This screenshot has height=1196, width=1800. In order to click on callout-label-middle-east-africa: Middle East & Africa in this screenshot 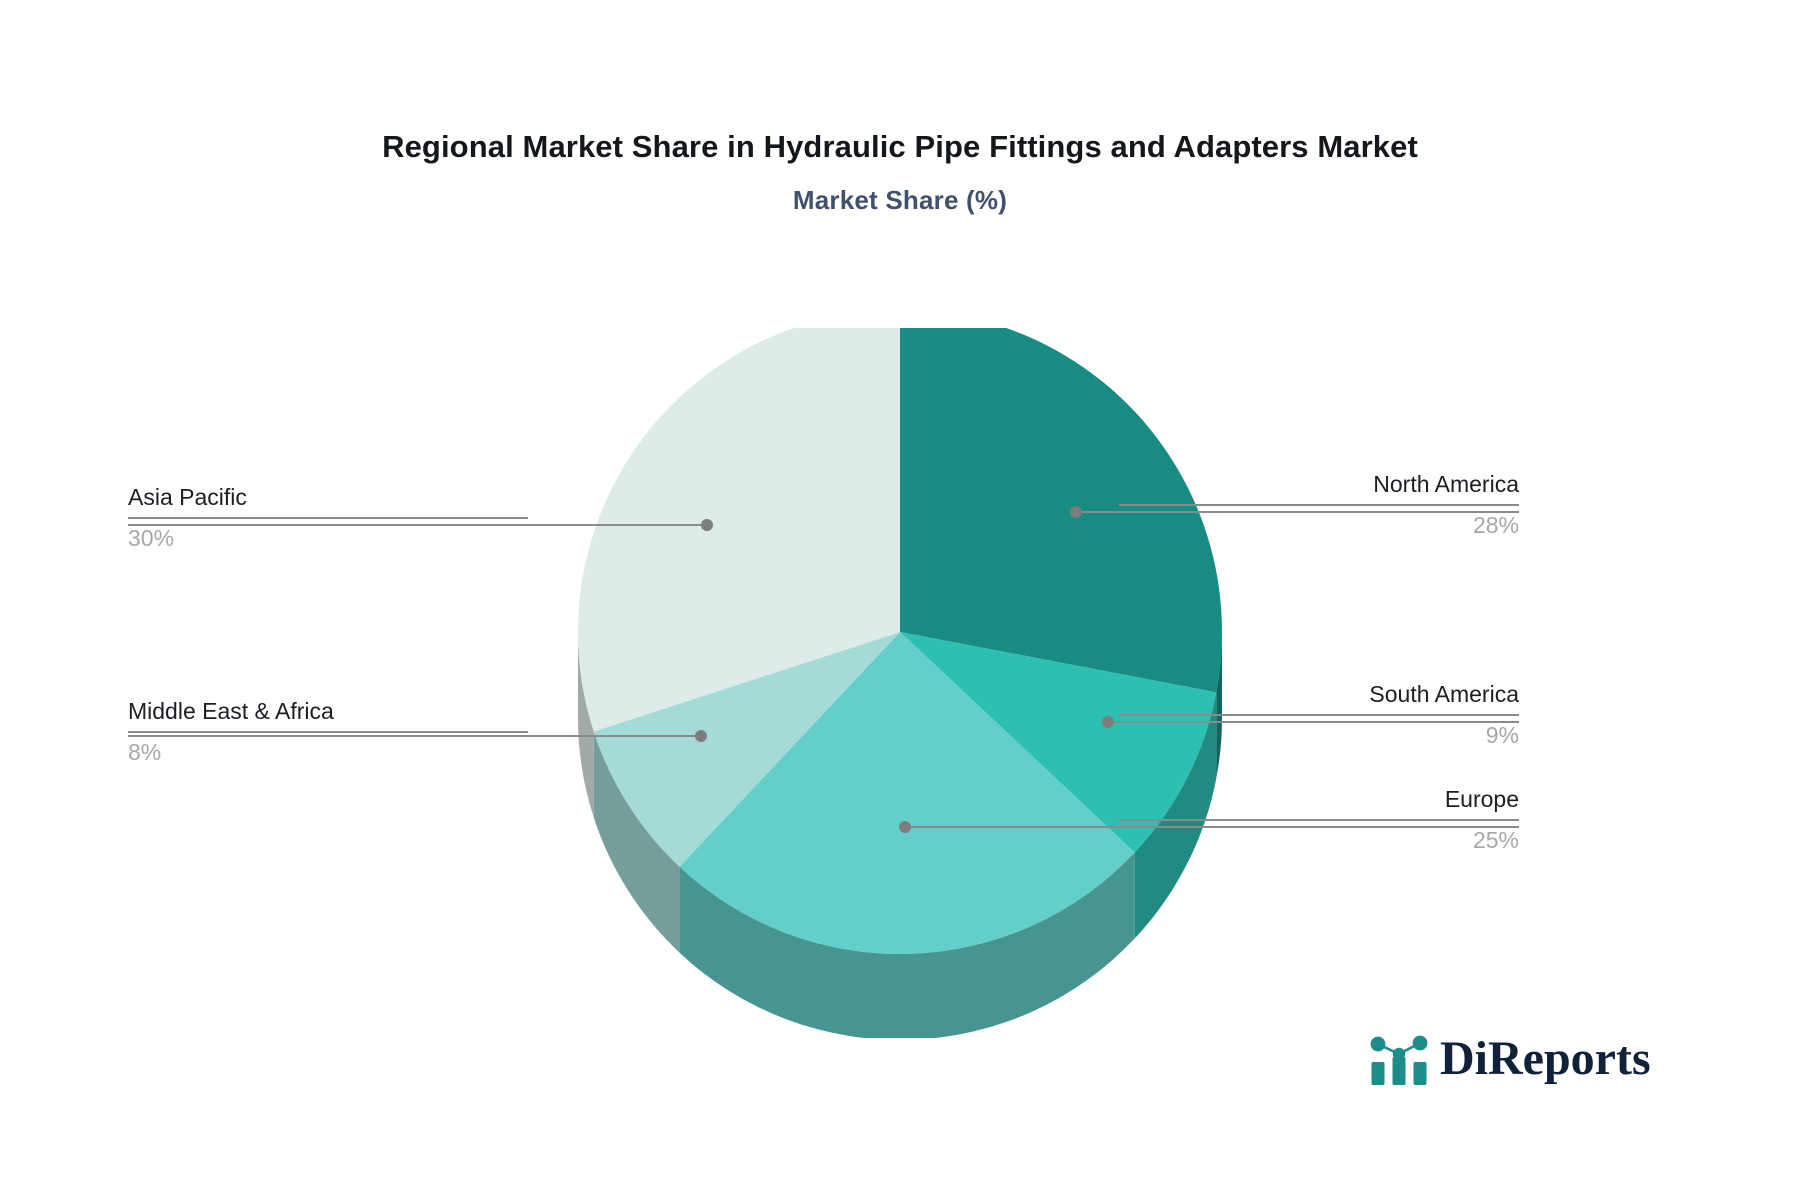, I will do `click(231, 711)`.